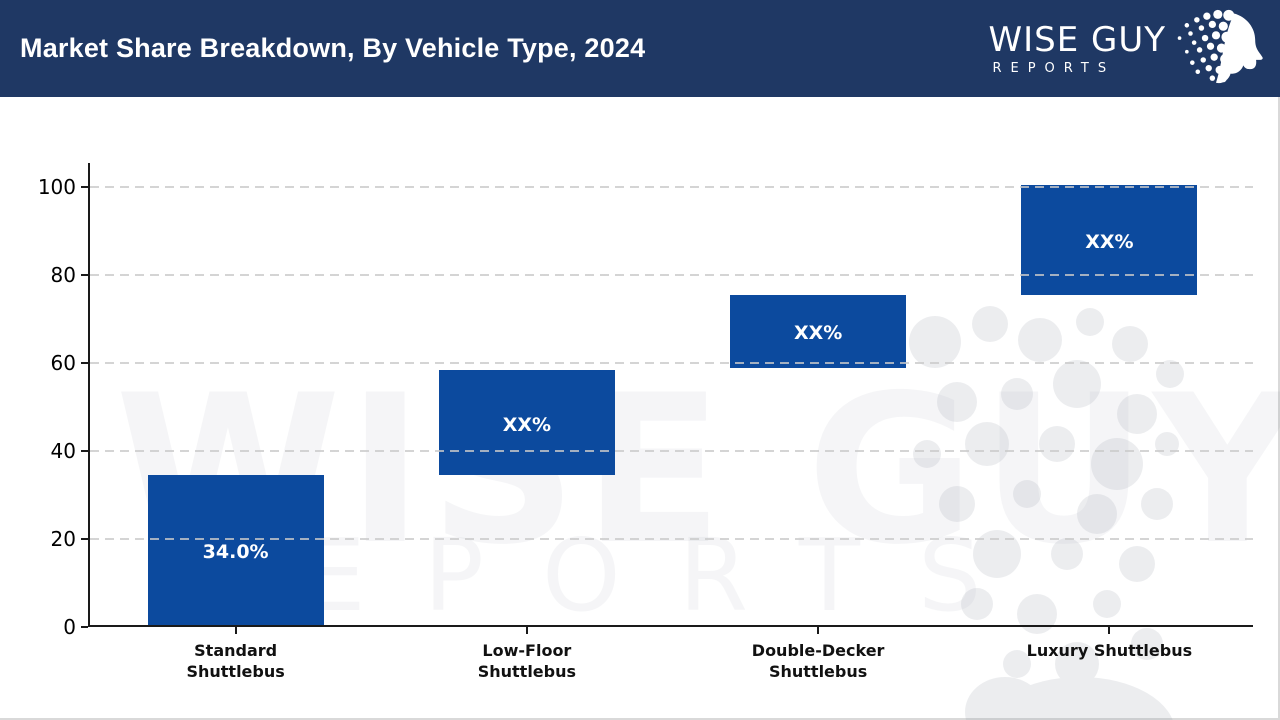 This screenshot has height=720, width=1280. What do you see at coordinates (63, 275) in the screenshot?
I see `y-tick-label-80: 80` at bounding box center [63, 275].